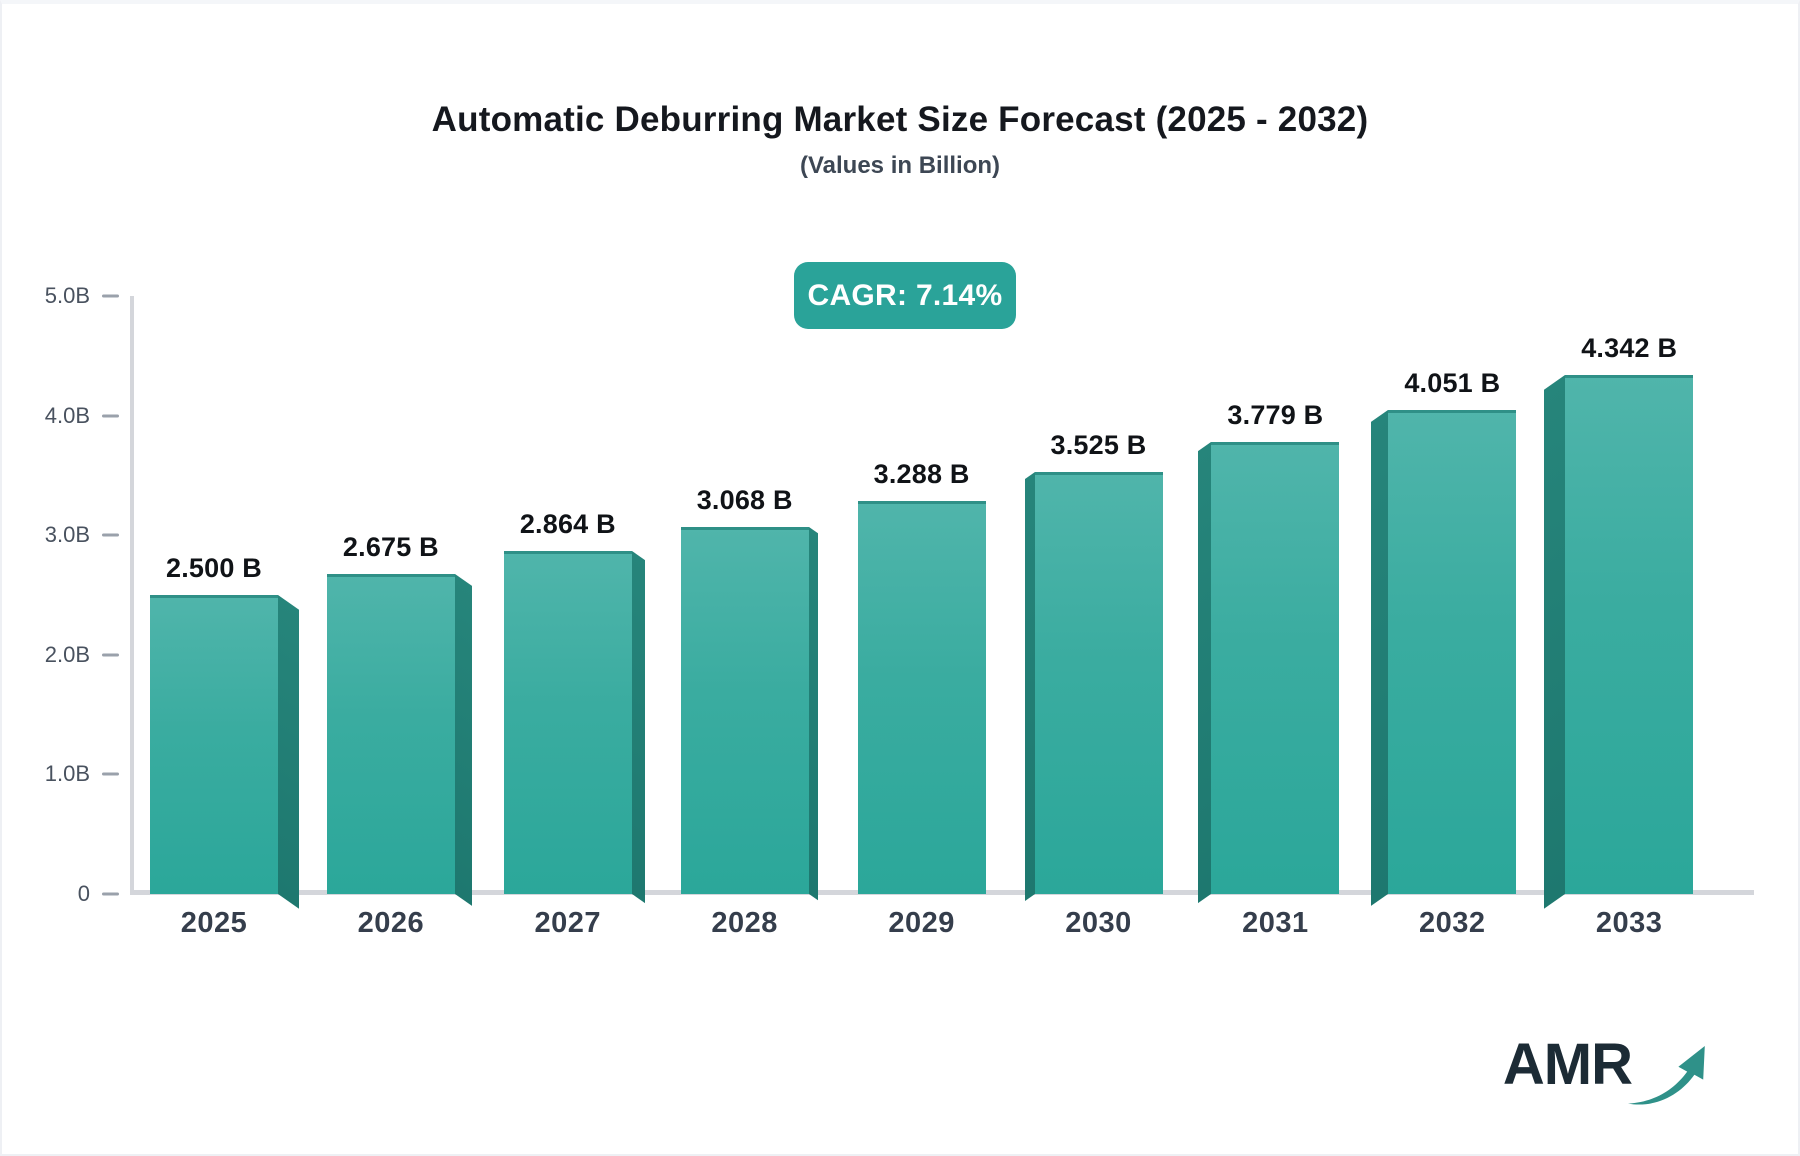 This screenshot has width=1800, height=1156. I want to click on amr-logo-text: AMR, so click(1567, 1064).